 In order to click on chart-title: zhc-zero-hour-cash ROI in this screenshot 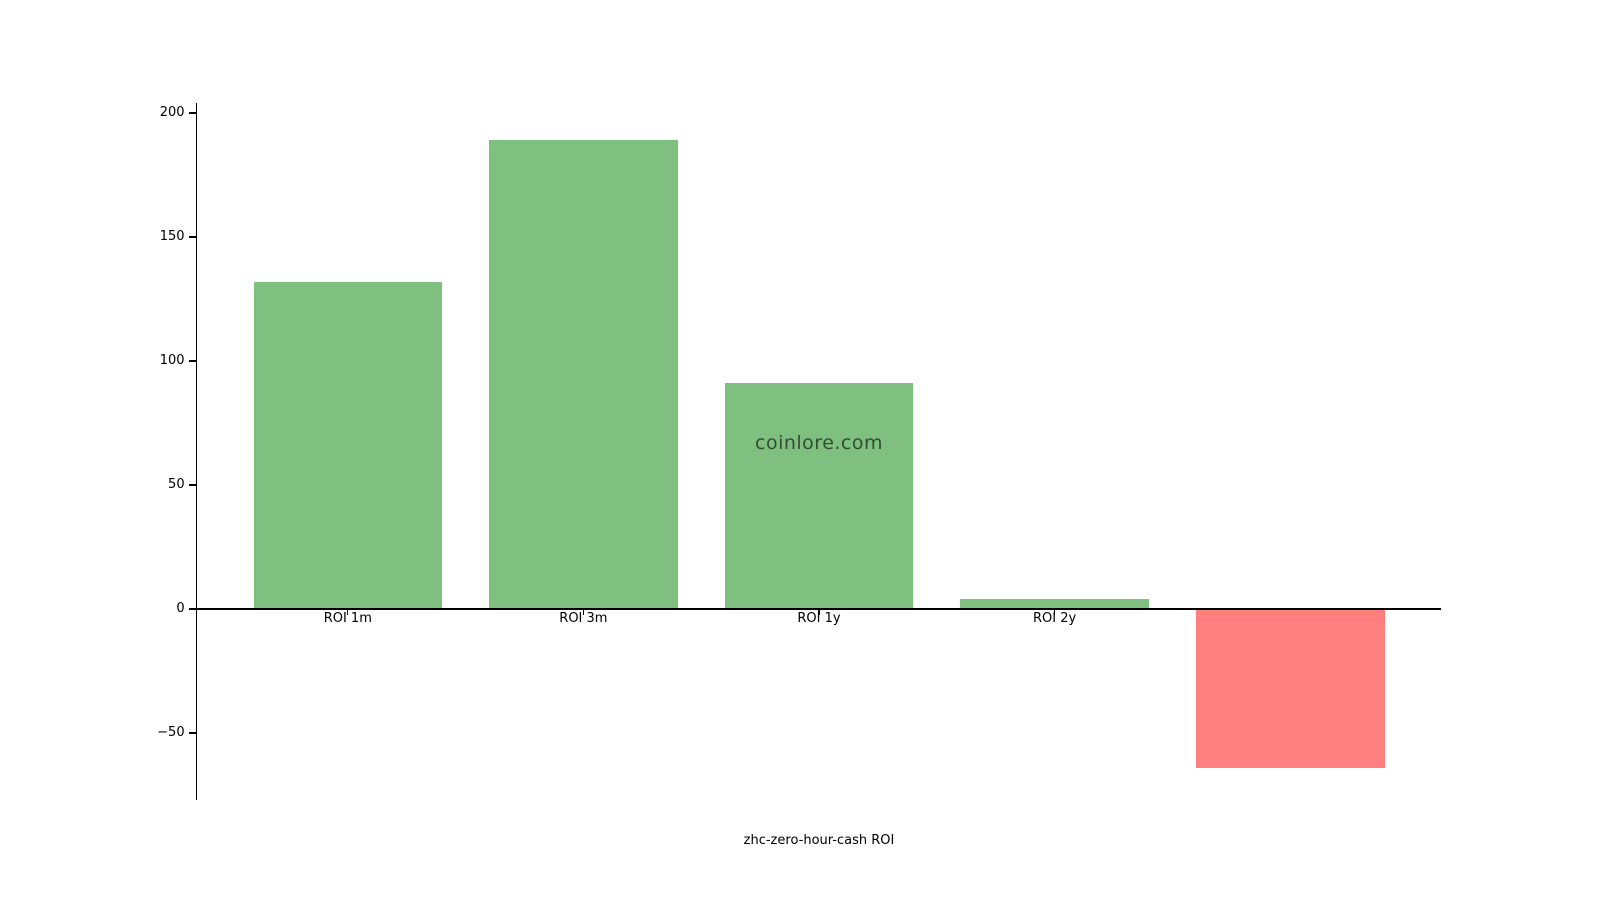, I will do `click(819, 840)`.